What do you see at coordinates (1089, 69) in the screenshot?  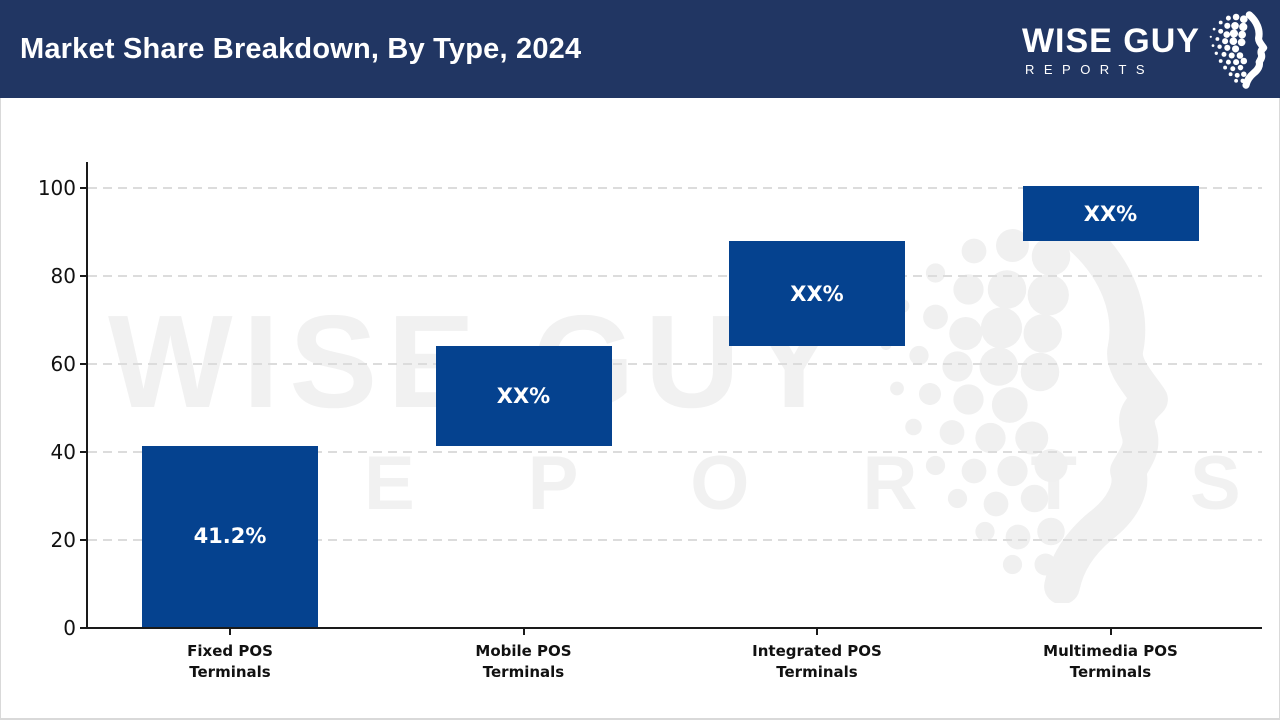 I see `logo-subtitle: REPORTS` at bounding box center [1089, 69].